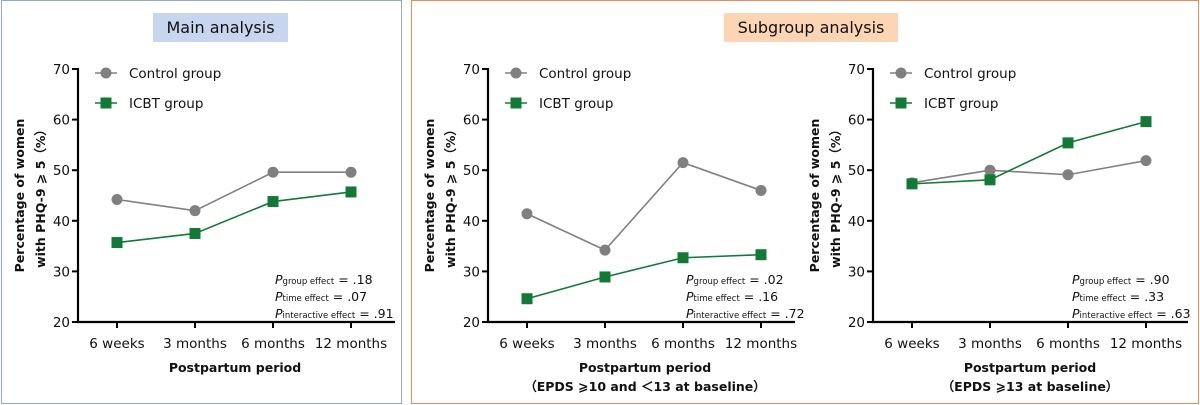 This screenshot has height=405, width=1200. I want to click on p-value-annotation: Pinteractive effect = .91, so click(334, 313).